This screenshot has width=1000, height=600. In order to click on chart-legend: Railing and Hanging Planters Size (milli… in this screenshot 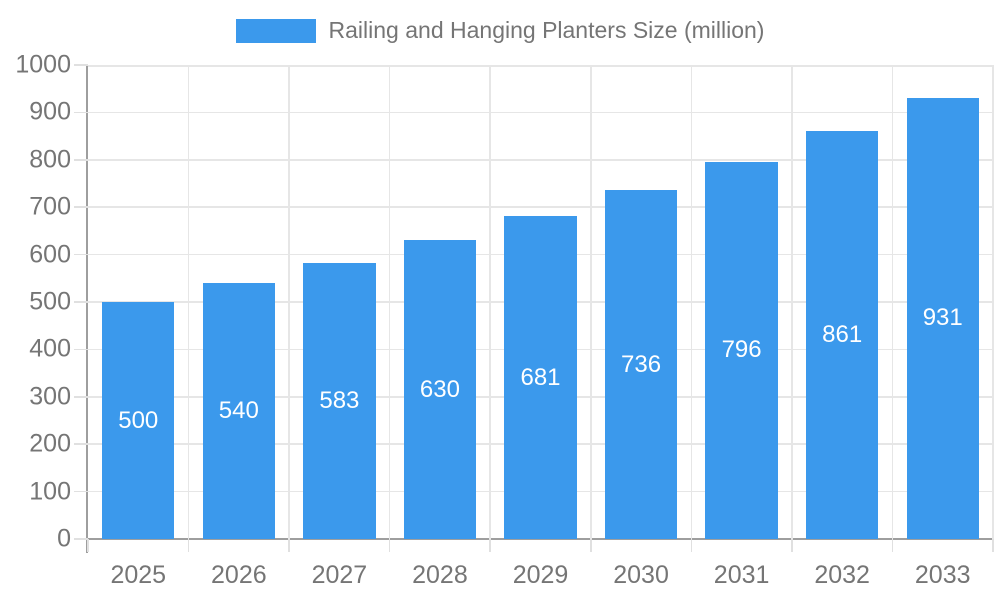, I will do `click(500, 30)`.